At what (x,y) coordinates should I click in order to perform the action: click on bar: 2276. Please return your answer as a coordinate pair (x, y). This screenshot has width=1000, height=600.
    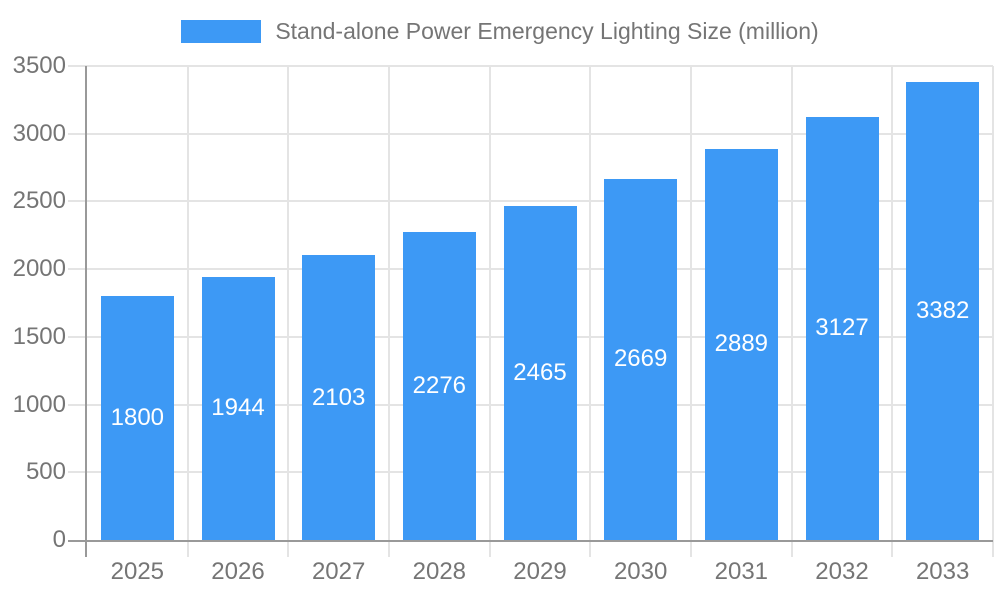
    Looking at the image, I should click on (439, 385).